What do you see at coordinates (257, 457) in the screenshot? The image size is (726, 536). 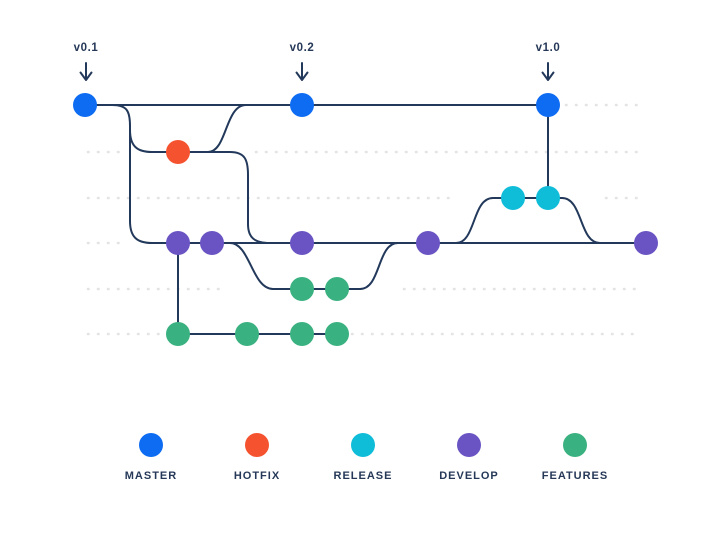 I see `legend-item-hotfix: HOTFIX` at bounding box center [257, 457].